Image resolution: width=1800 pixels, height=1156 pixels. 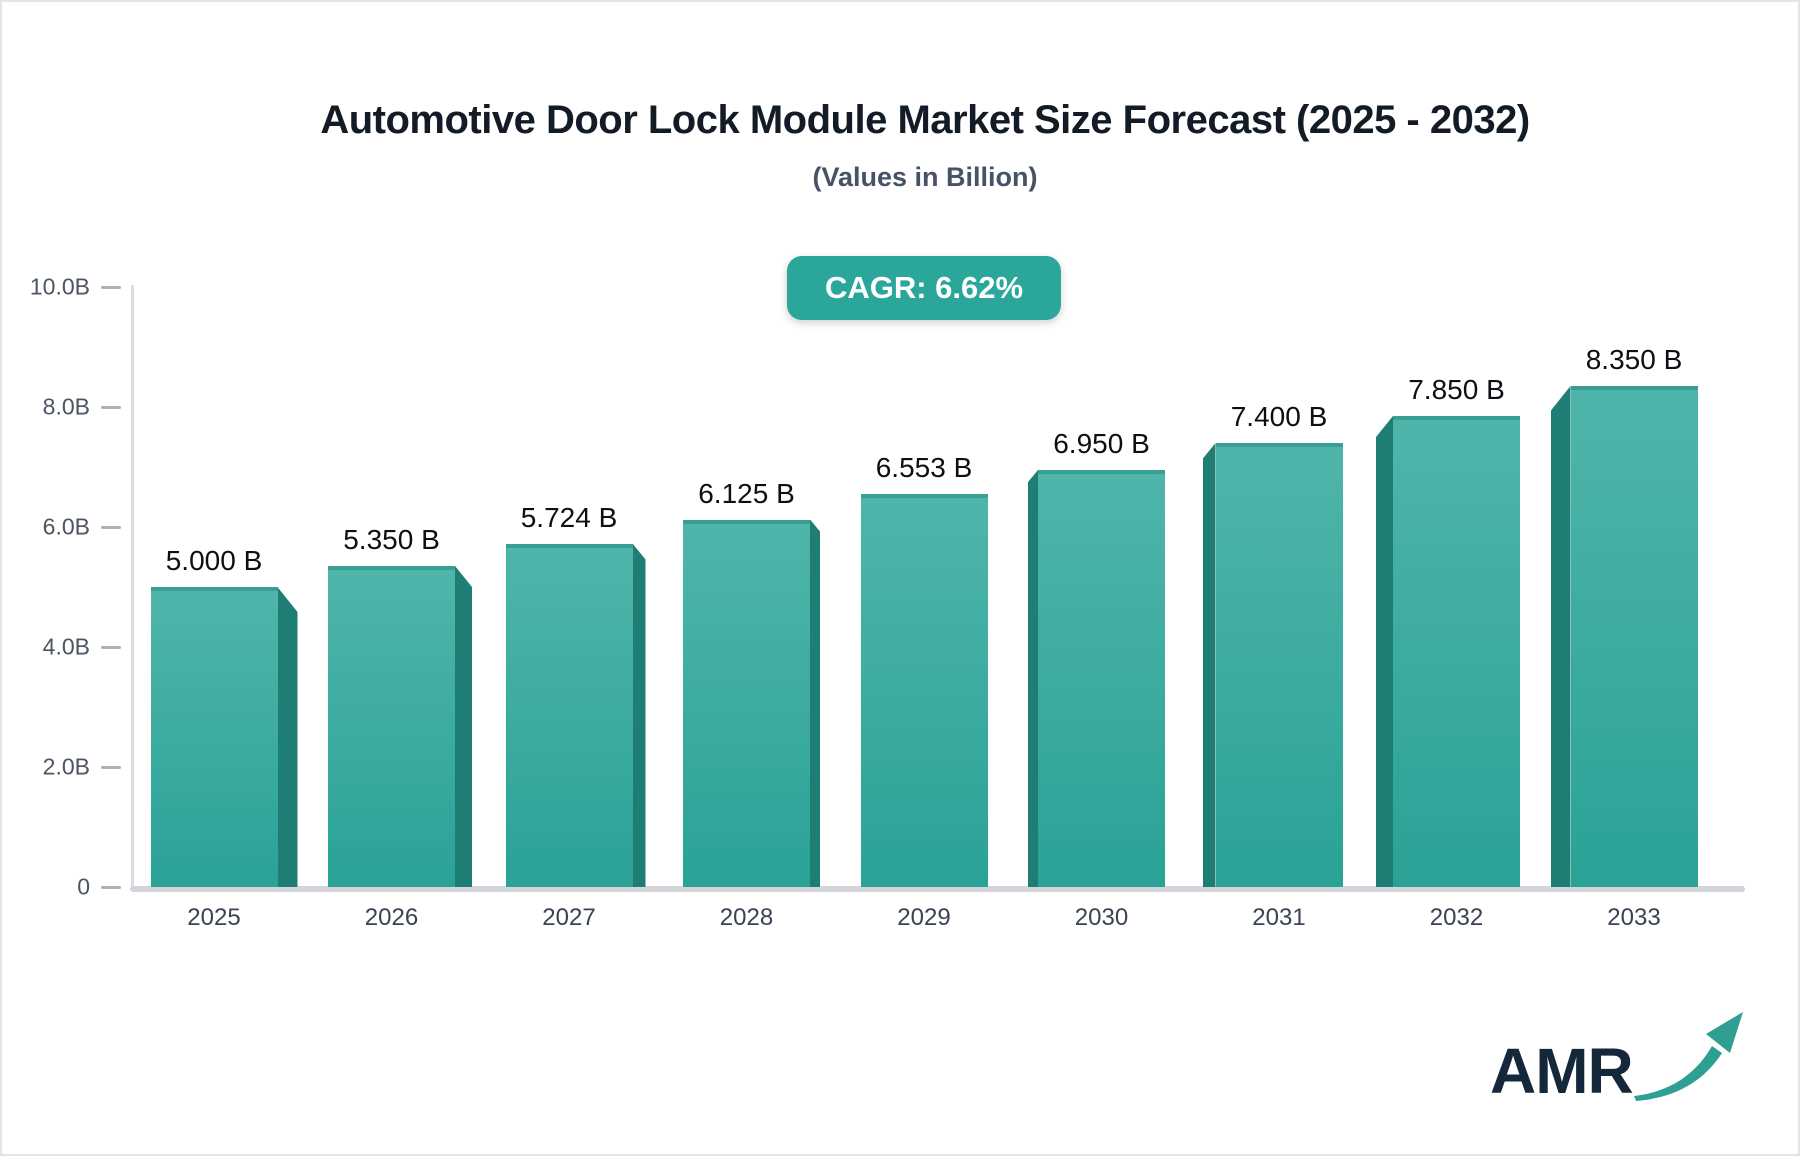 I want to click on x-axis-label: 2026, so click(x=391, y=917).